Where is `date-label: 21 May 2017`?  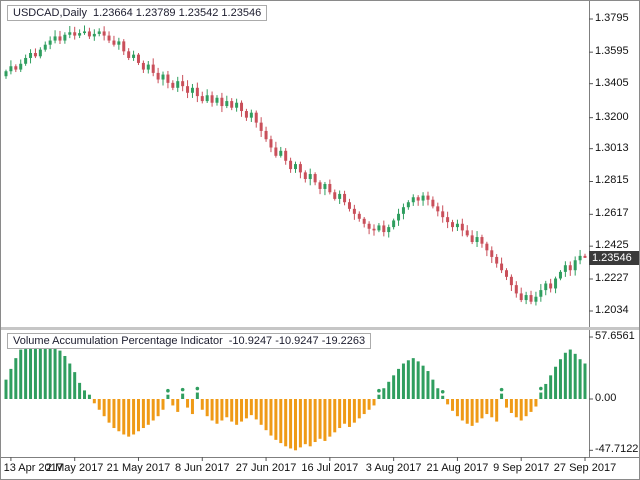 date-label: 21 May 2017 is located at coordinates (138, 468).